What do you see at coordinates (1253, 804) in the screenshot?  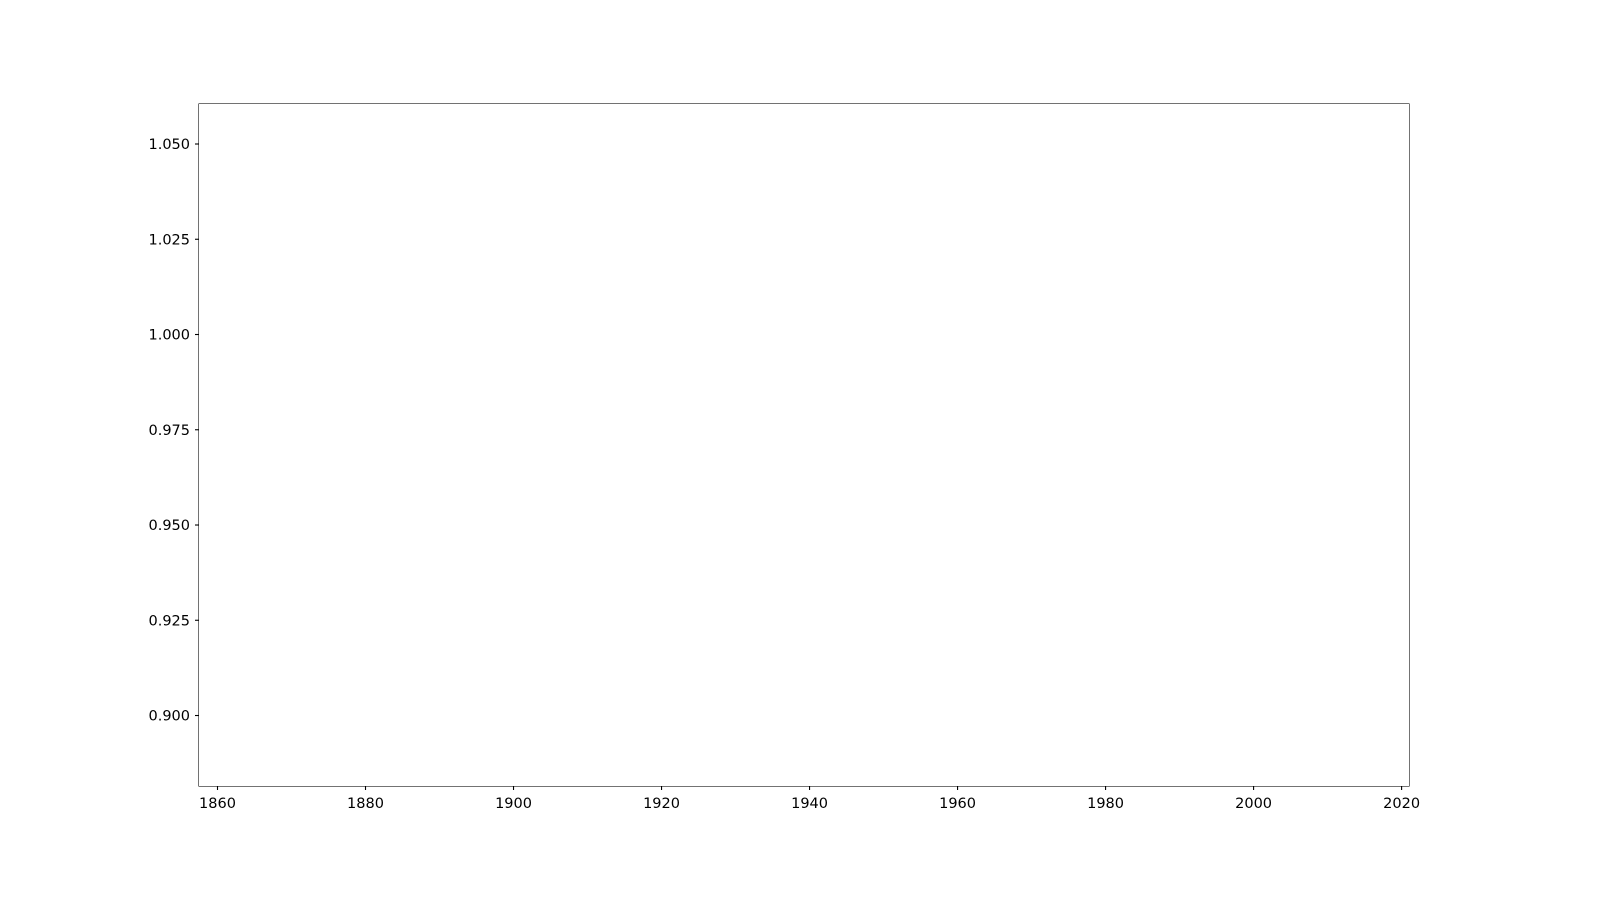 I see `x-tick-label: 2000` at bounding box center [1253, 804].